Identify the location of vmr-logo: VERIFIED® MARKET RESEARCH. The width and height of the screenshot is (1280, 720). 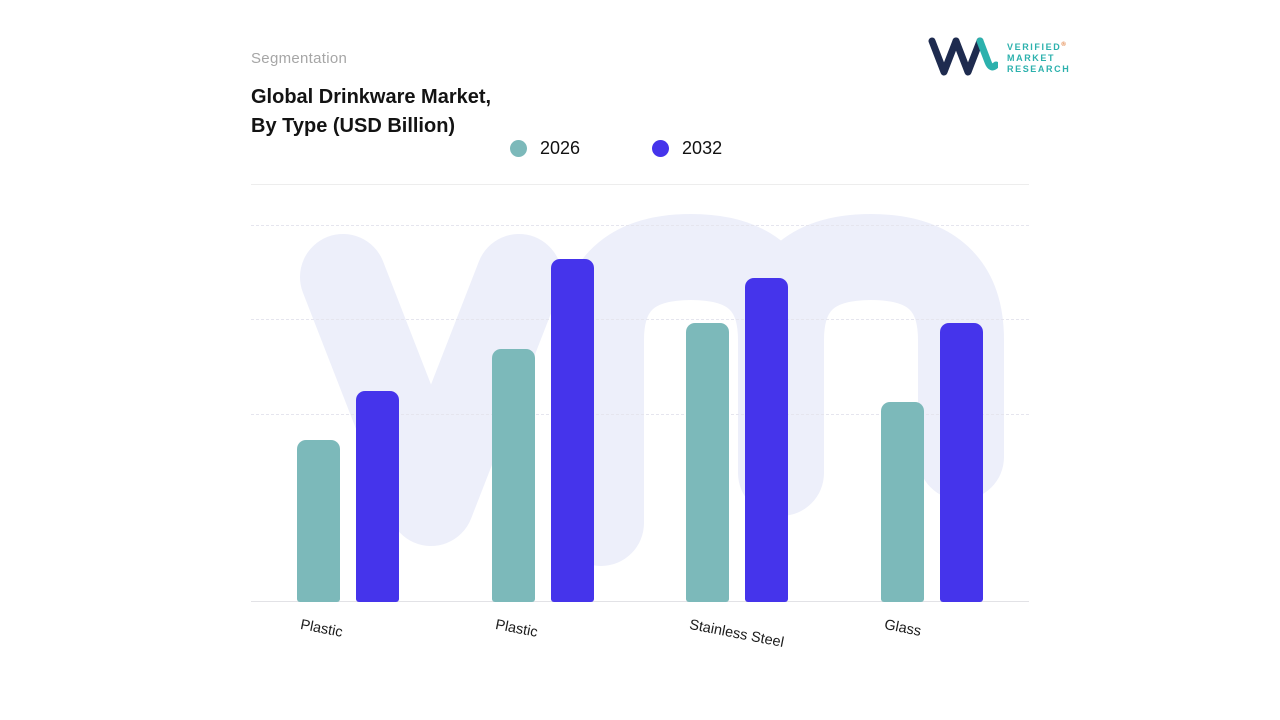
(999, 57).